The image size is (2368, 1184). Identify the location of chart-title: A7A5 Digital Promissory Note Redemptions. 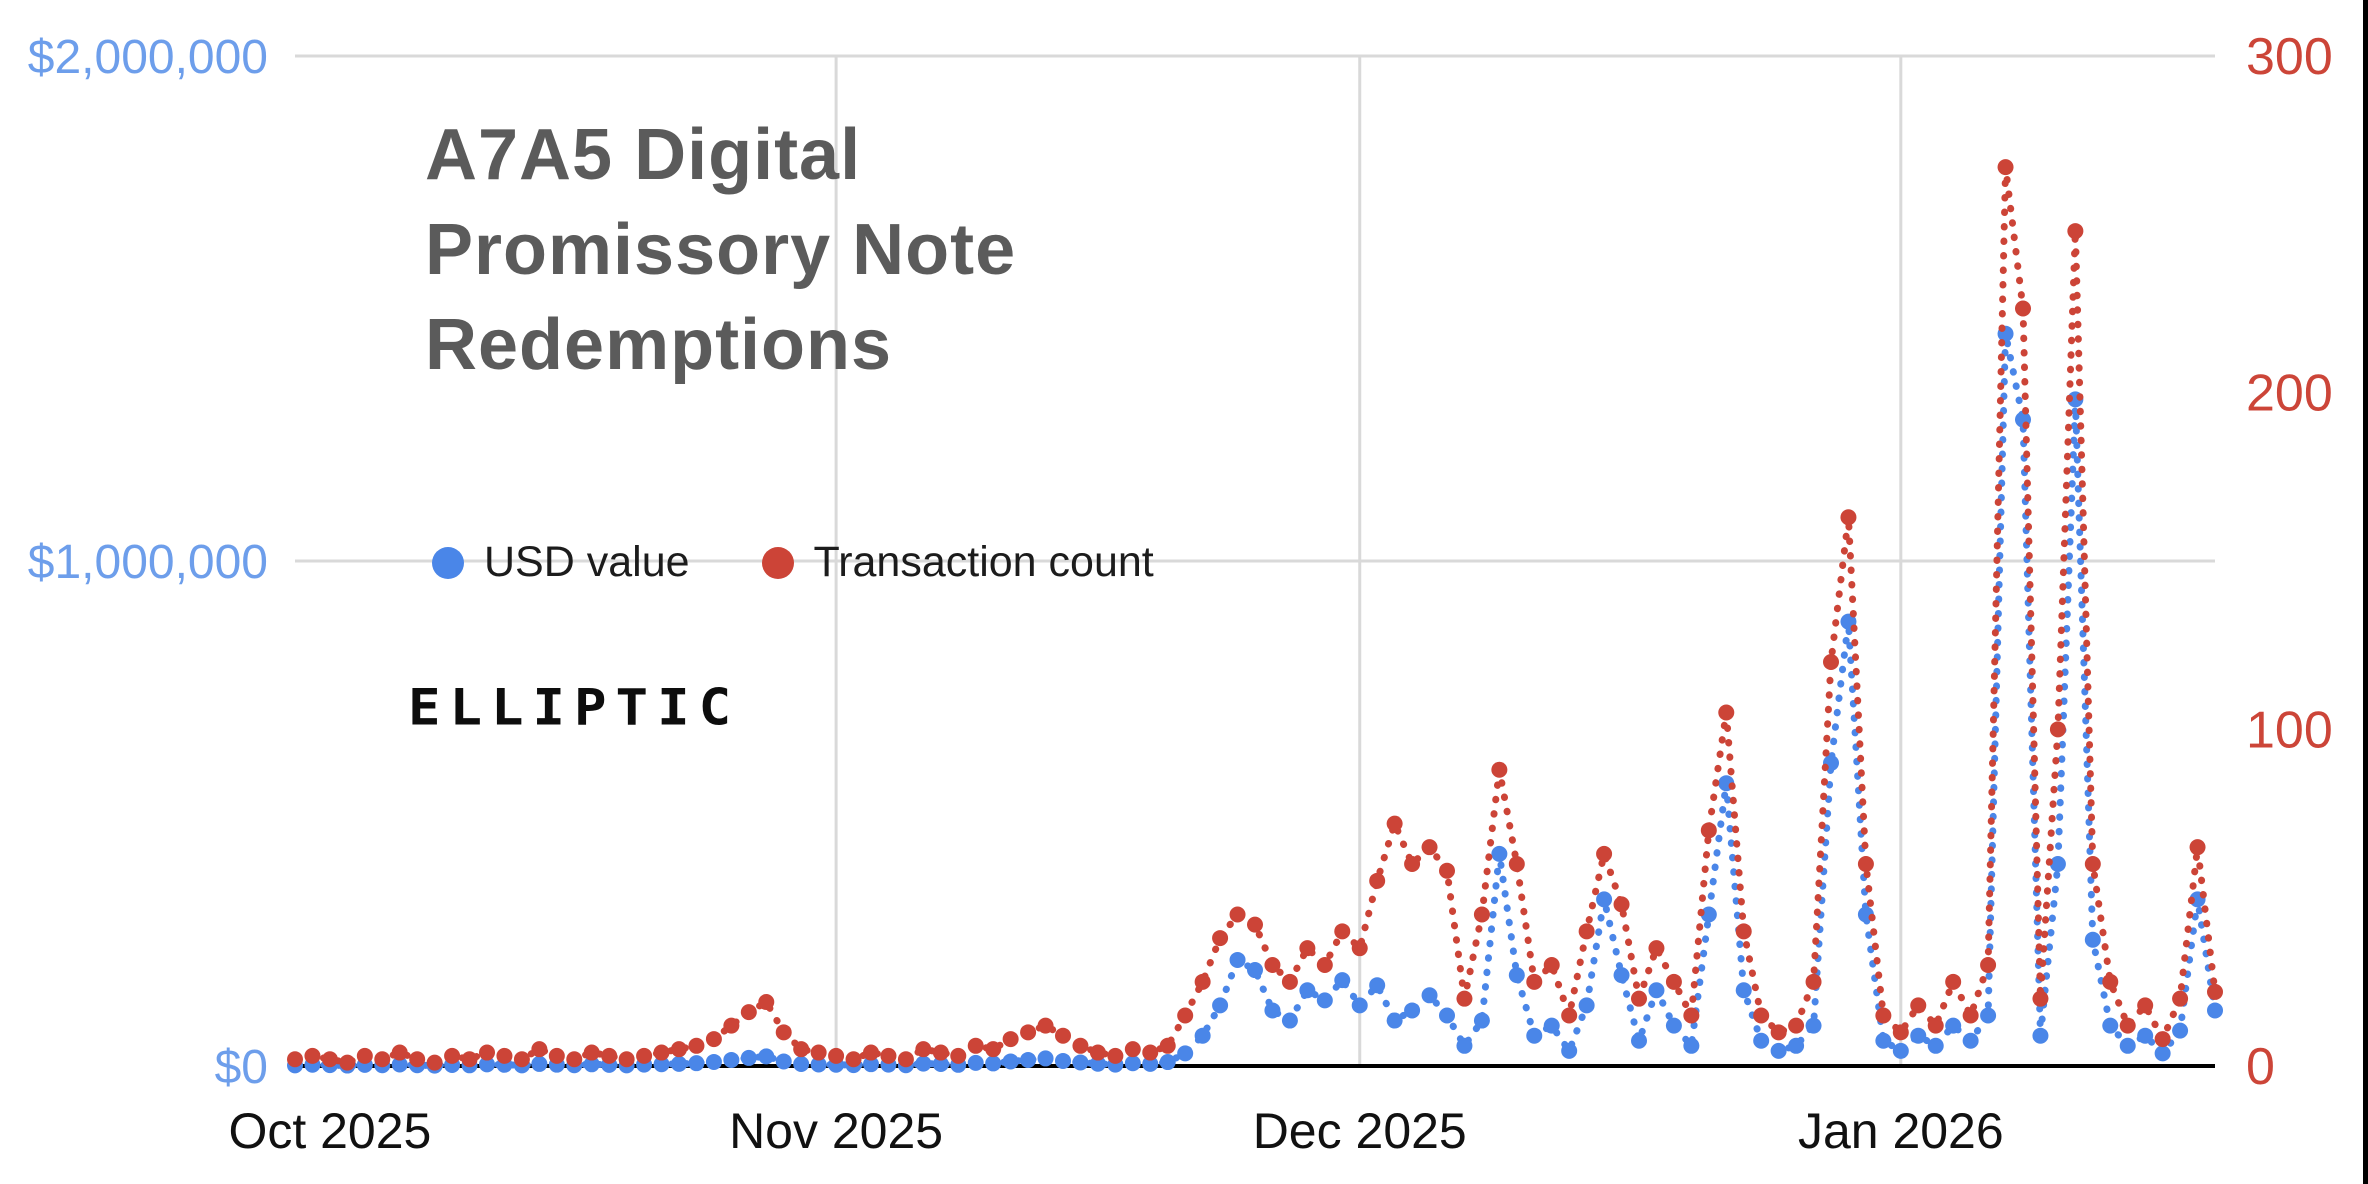
(721, 250).